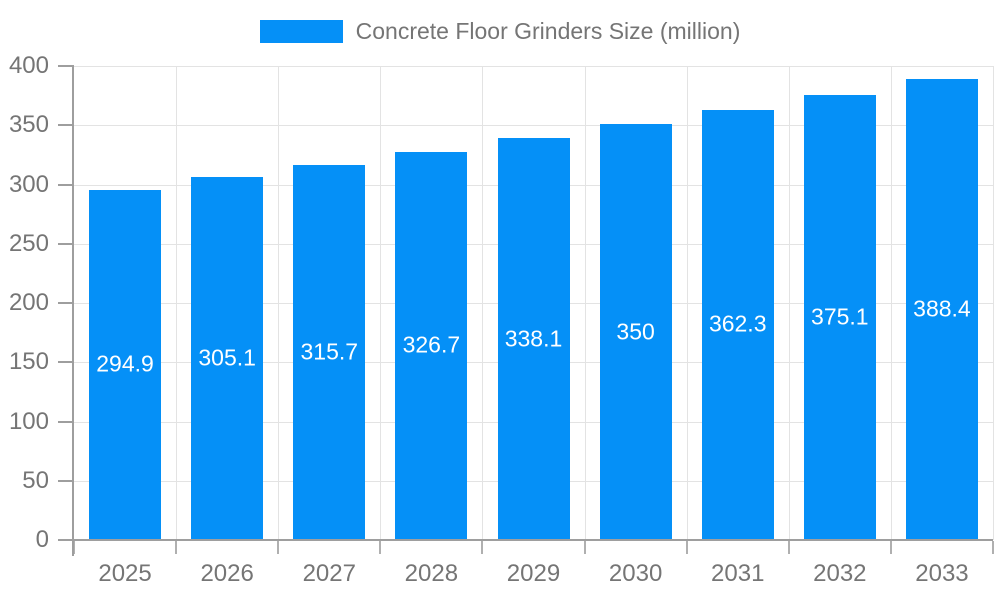 The height and width of the screenshot is (600, 1000). Describe the element at coordinates (942, 573) in the screenshot. I see `x-tick-label: 2033` at that location.